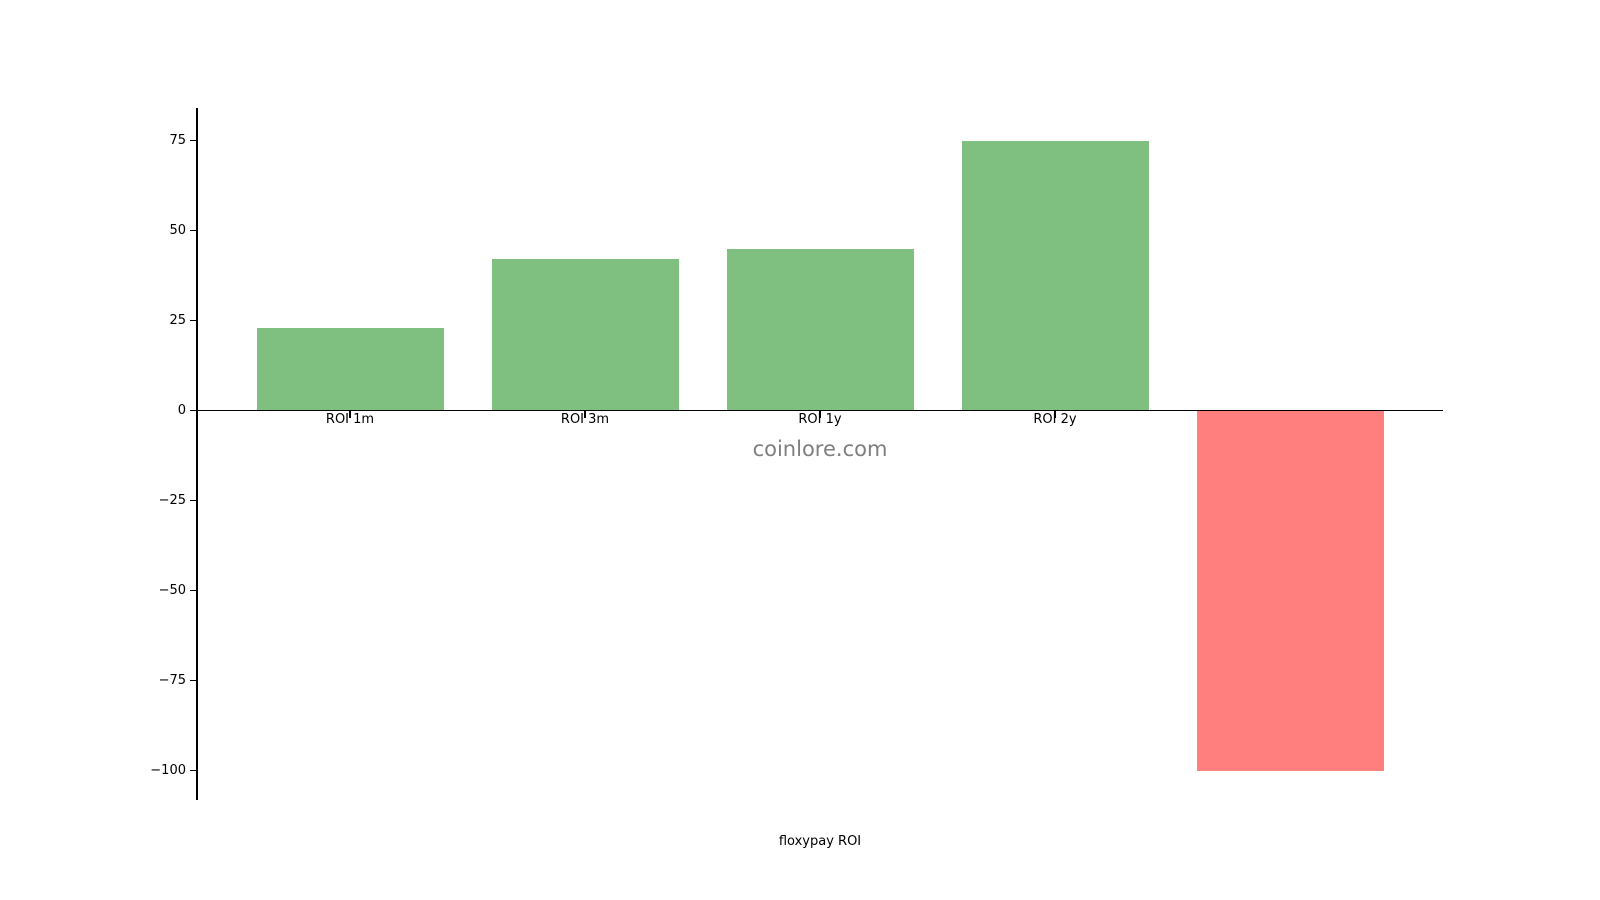  What do you see at coordinates (177, 140) in the screenshot?
I see `y-tick-label: 75` at bounding box center [177, 140].